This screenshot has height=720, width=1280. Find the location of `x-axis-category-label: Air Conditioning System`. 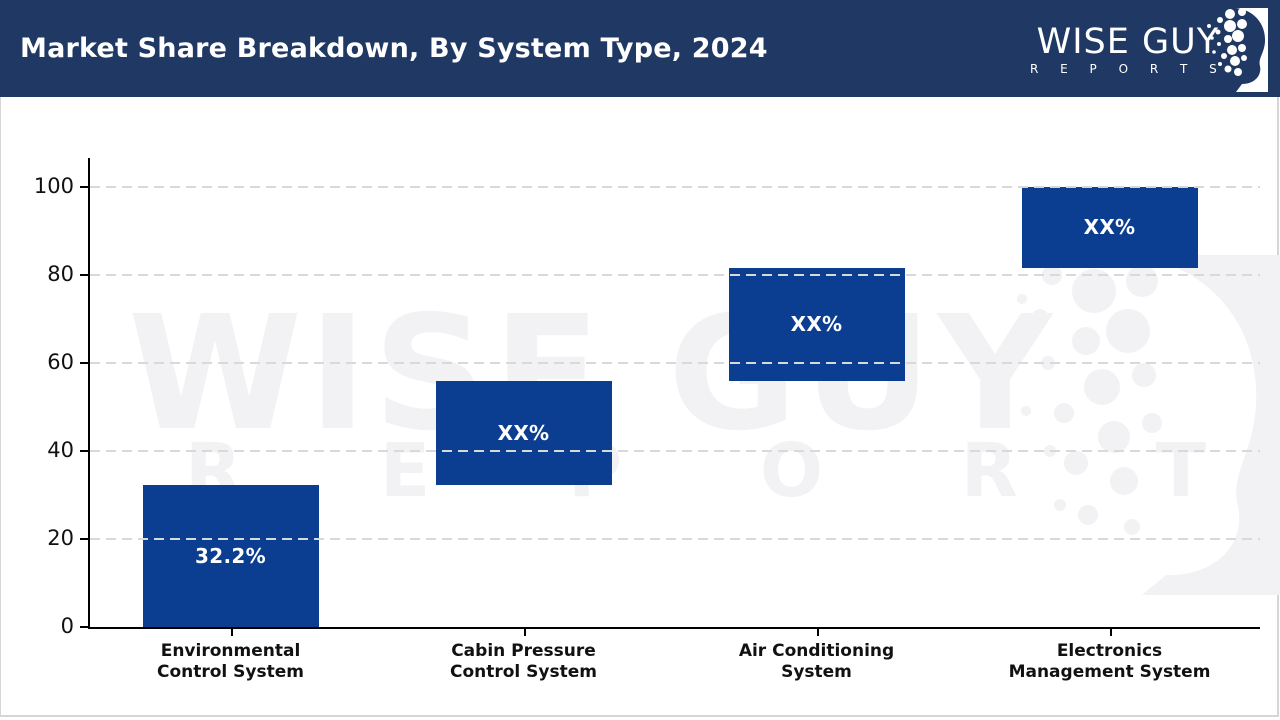

x-axis-category-label: Air Conditioning System is located at coordinates (817, 662).